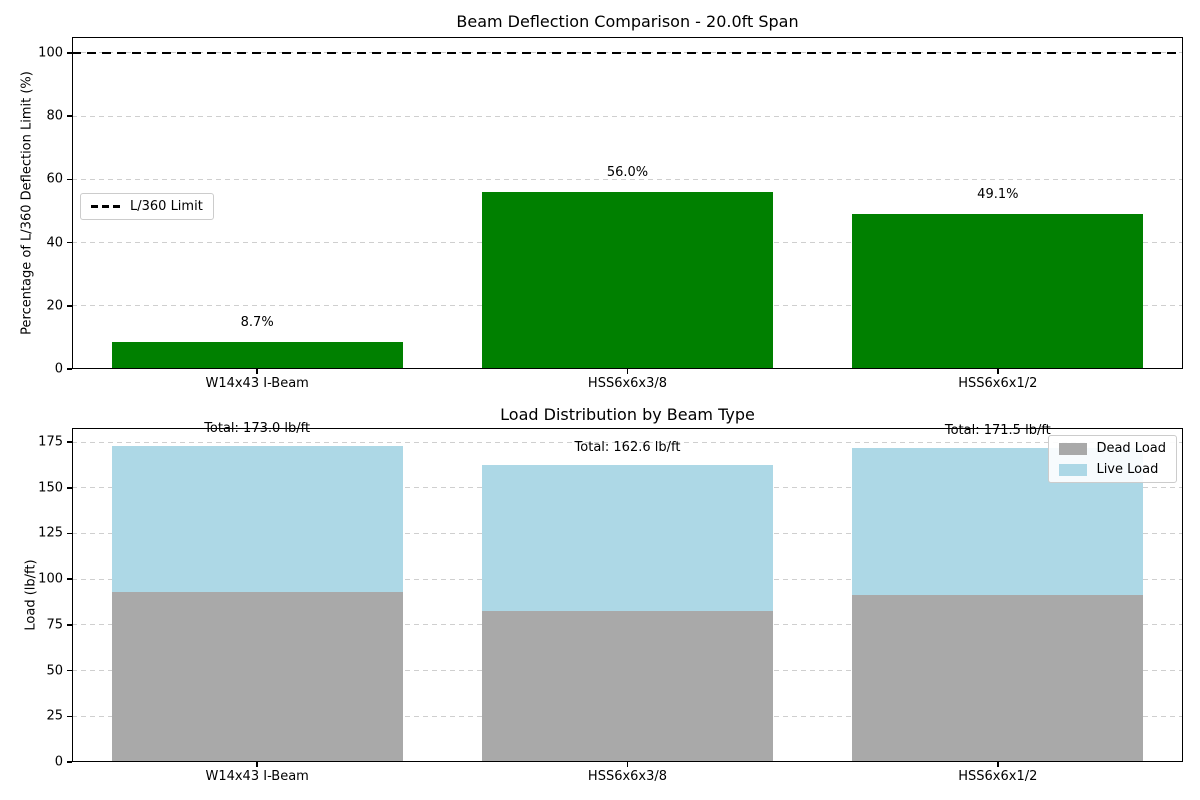  Describe the element at coordinates (54, 116) in the screenshot. I see `y-tick-label: 80` at that location.